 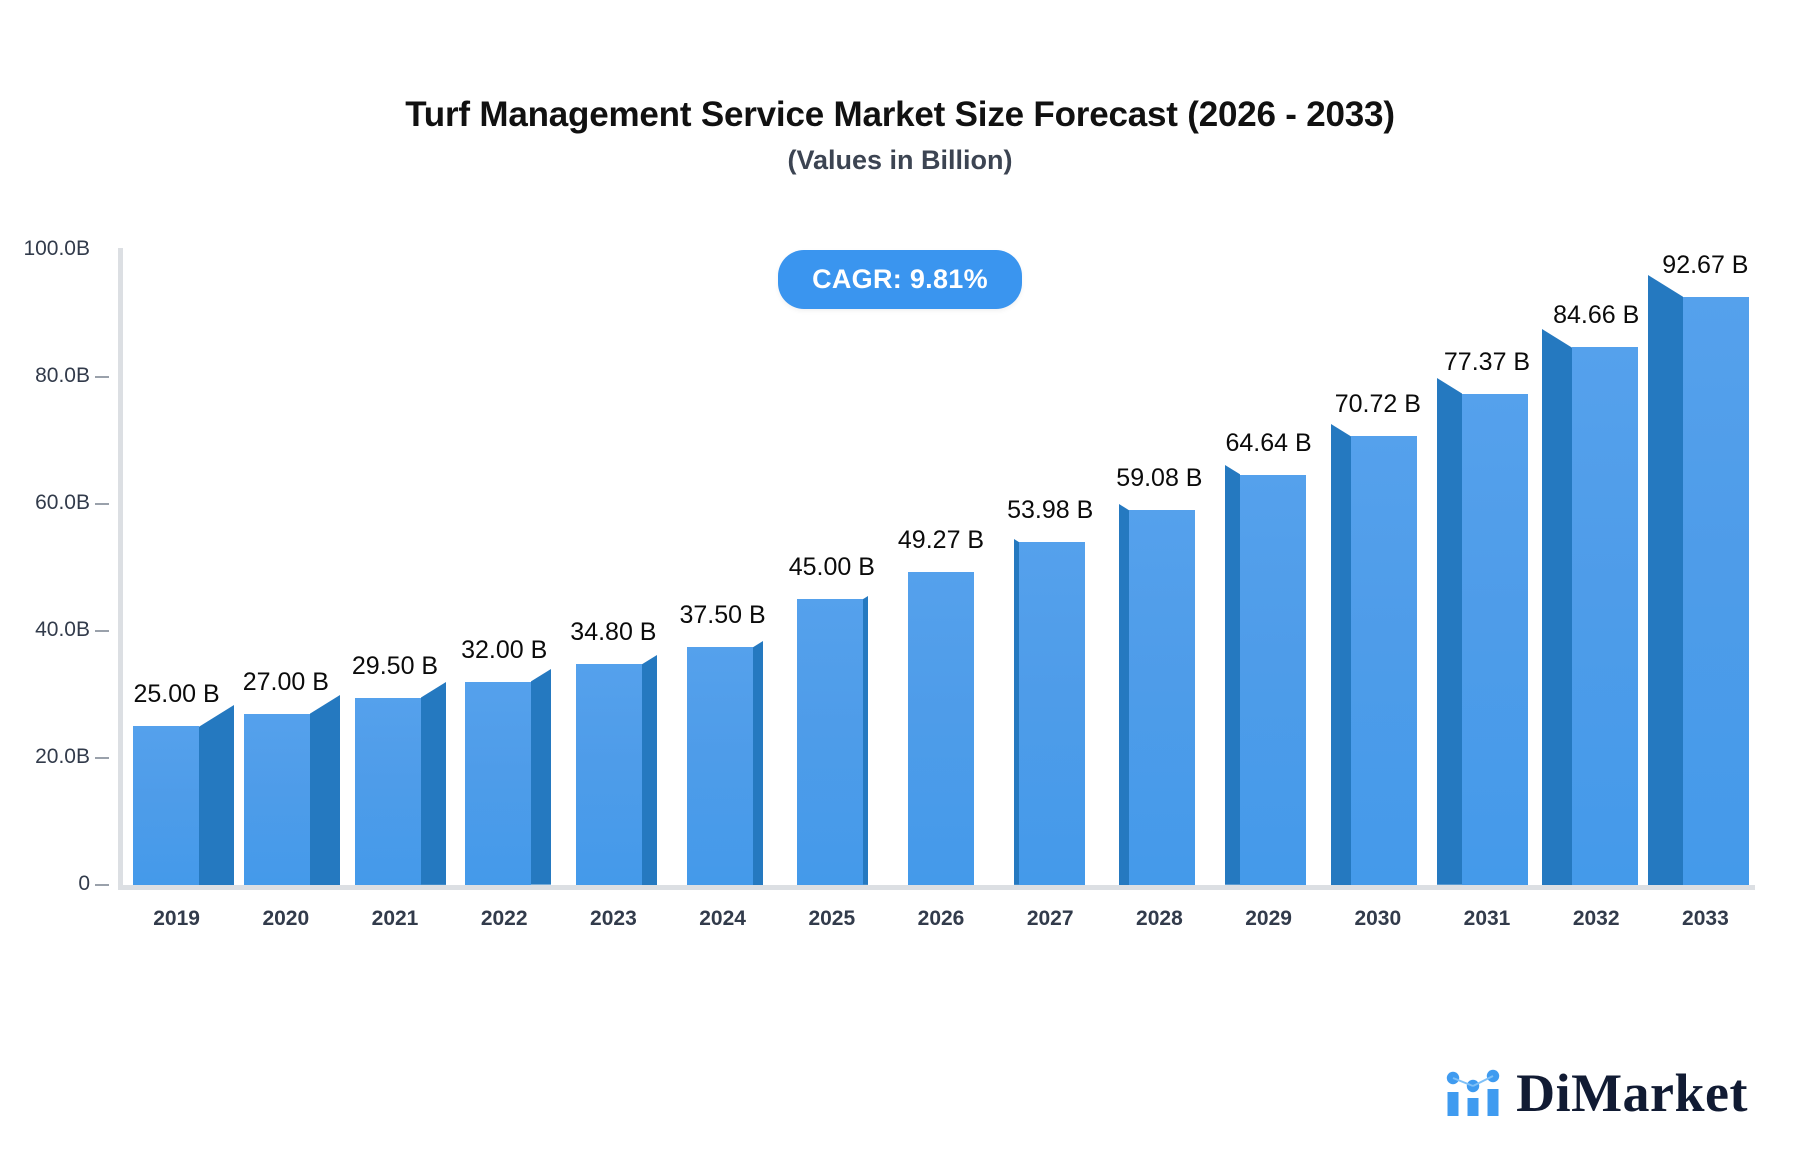 I want to click on x-axis-category-label: 2028, so click(x=1159, y=918).